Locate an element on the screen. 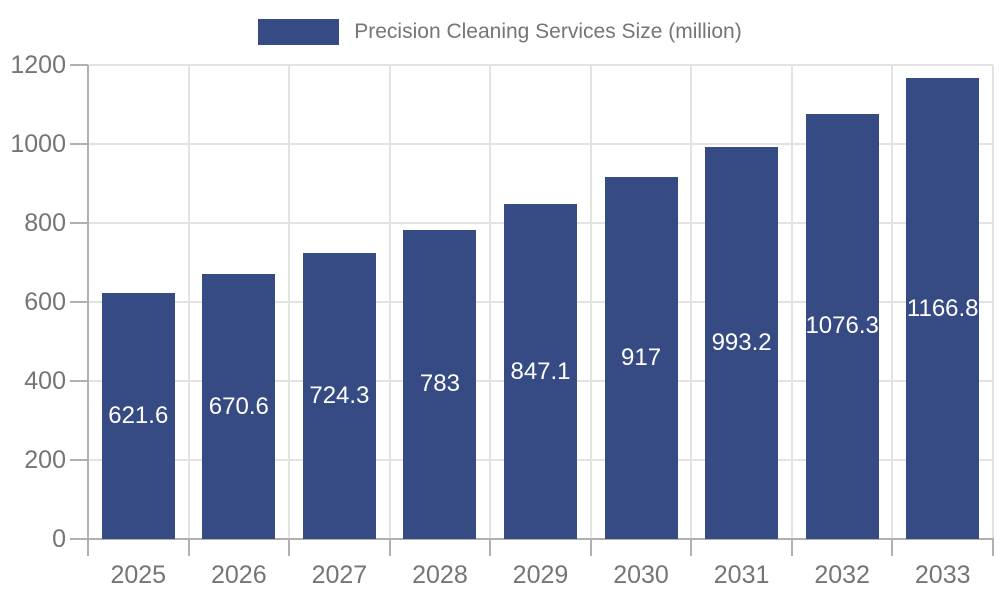 Image resolution: width=1000 pixels, height=600 pixels. bar-value-label: 1076.3 is located at coordinates (842, 326).